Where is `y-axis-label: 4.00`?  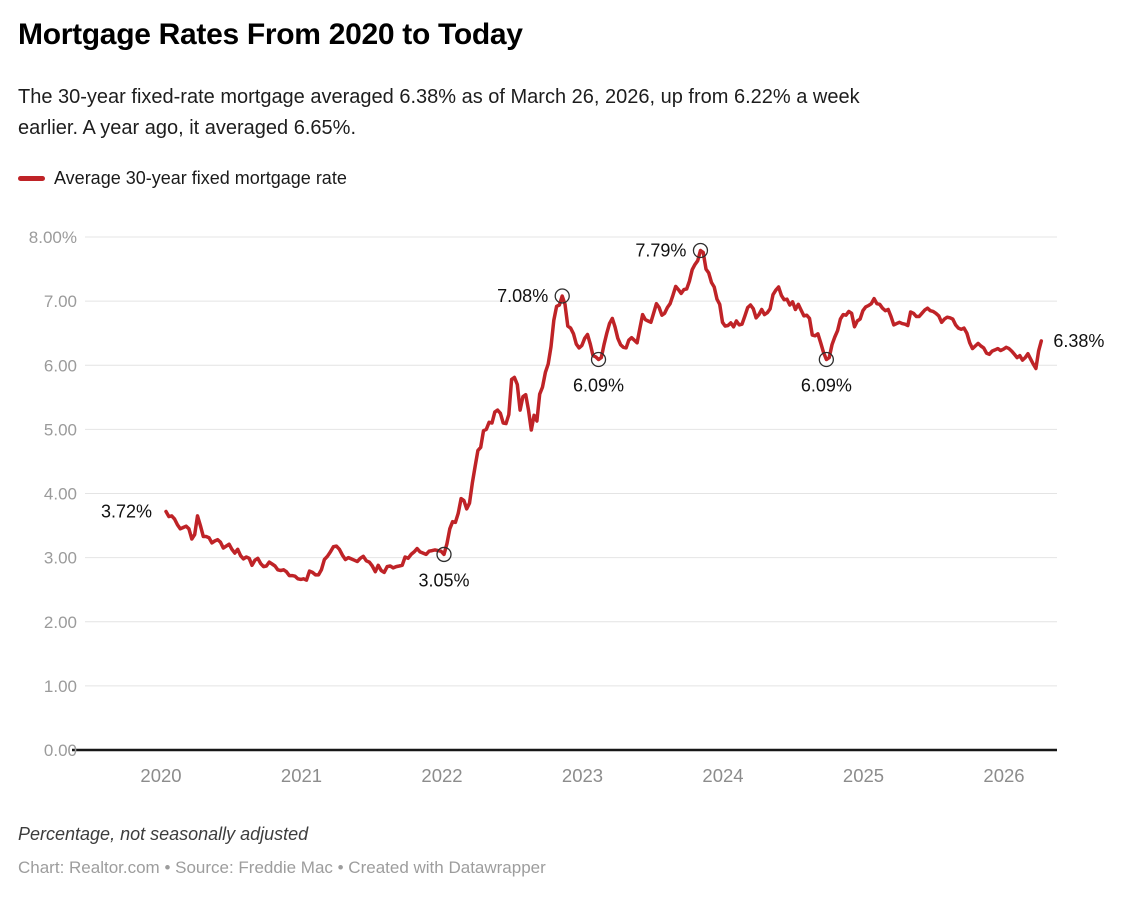
y-axis-label: 4.00 is located at coordinates (60, 494).